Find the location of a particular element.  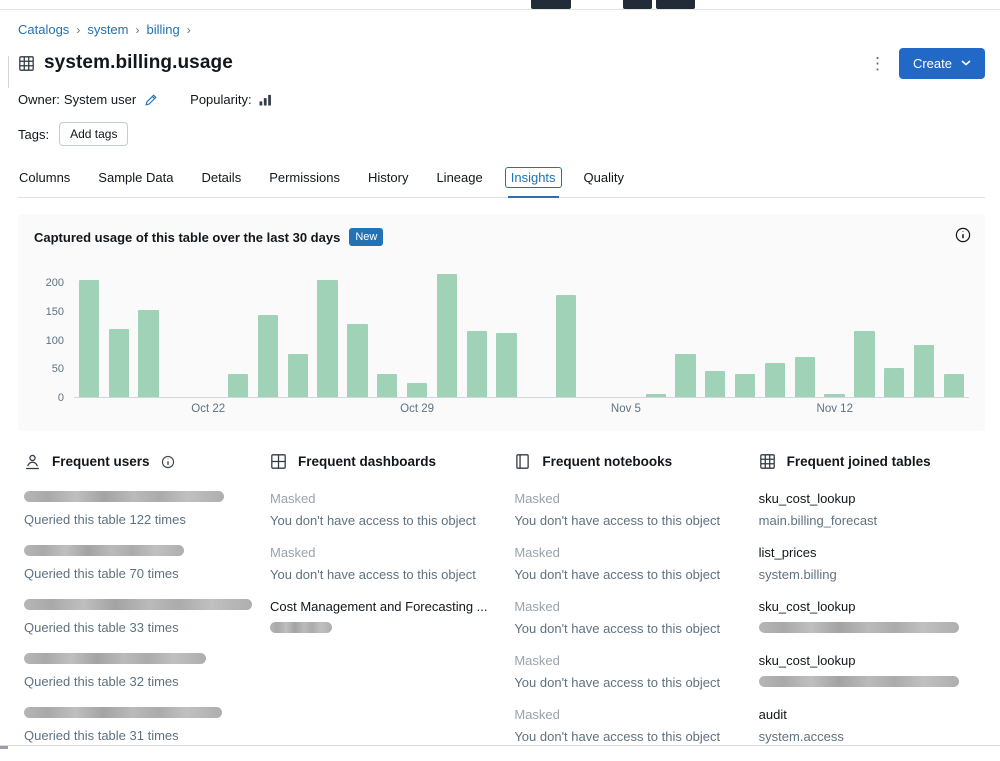

x-axis-tick-label: Oct 22 is located at coordinates (208, 409).